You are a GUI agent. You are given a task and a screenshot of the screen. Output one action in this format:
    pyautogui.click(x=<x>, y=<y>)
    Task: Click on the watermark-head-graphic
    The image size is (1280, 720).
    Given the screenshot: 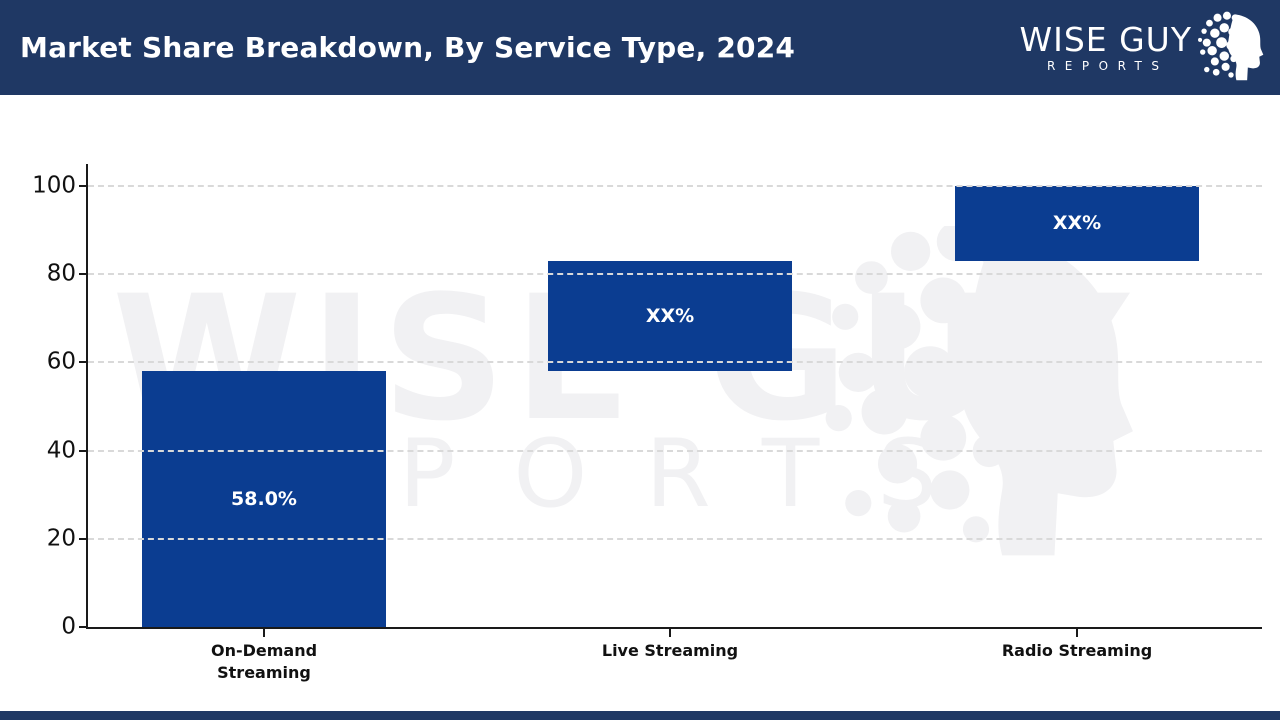 What is the action you would take?
    pyautogui.click(x=974, y=391)
    